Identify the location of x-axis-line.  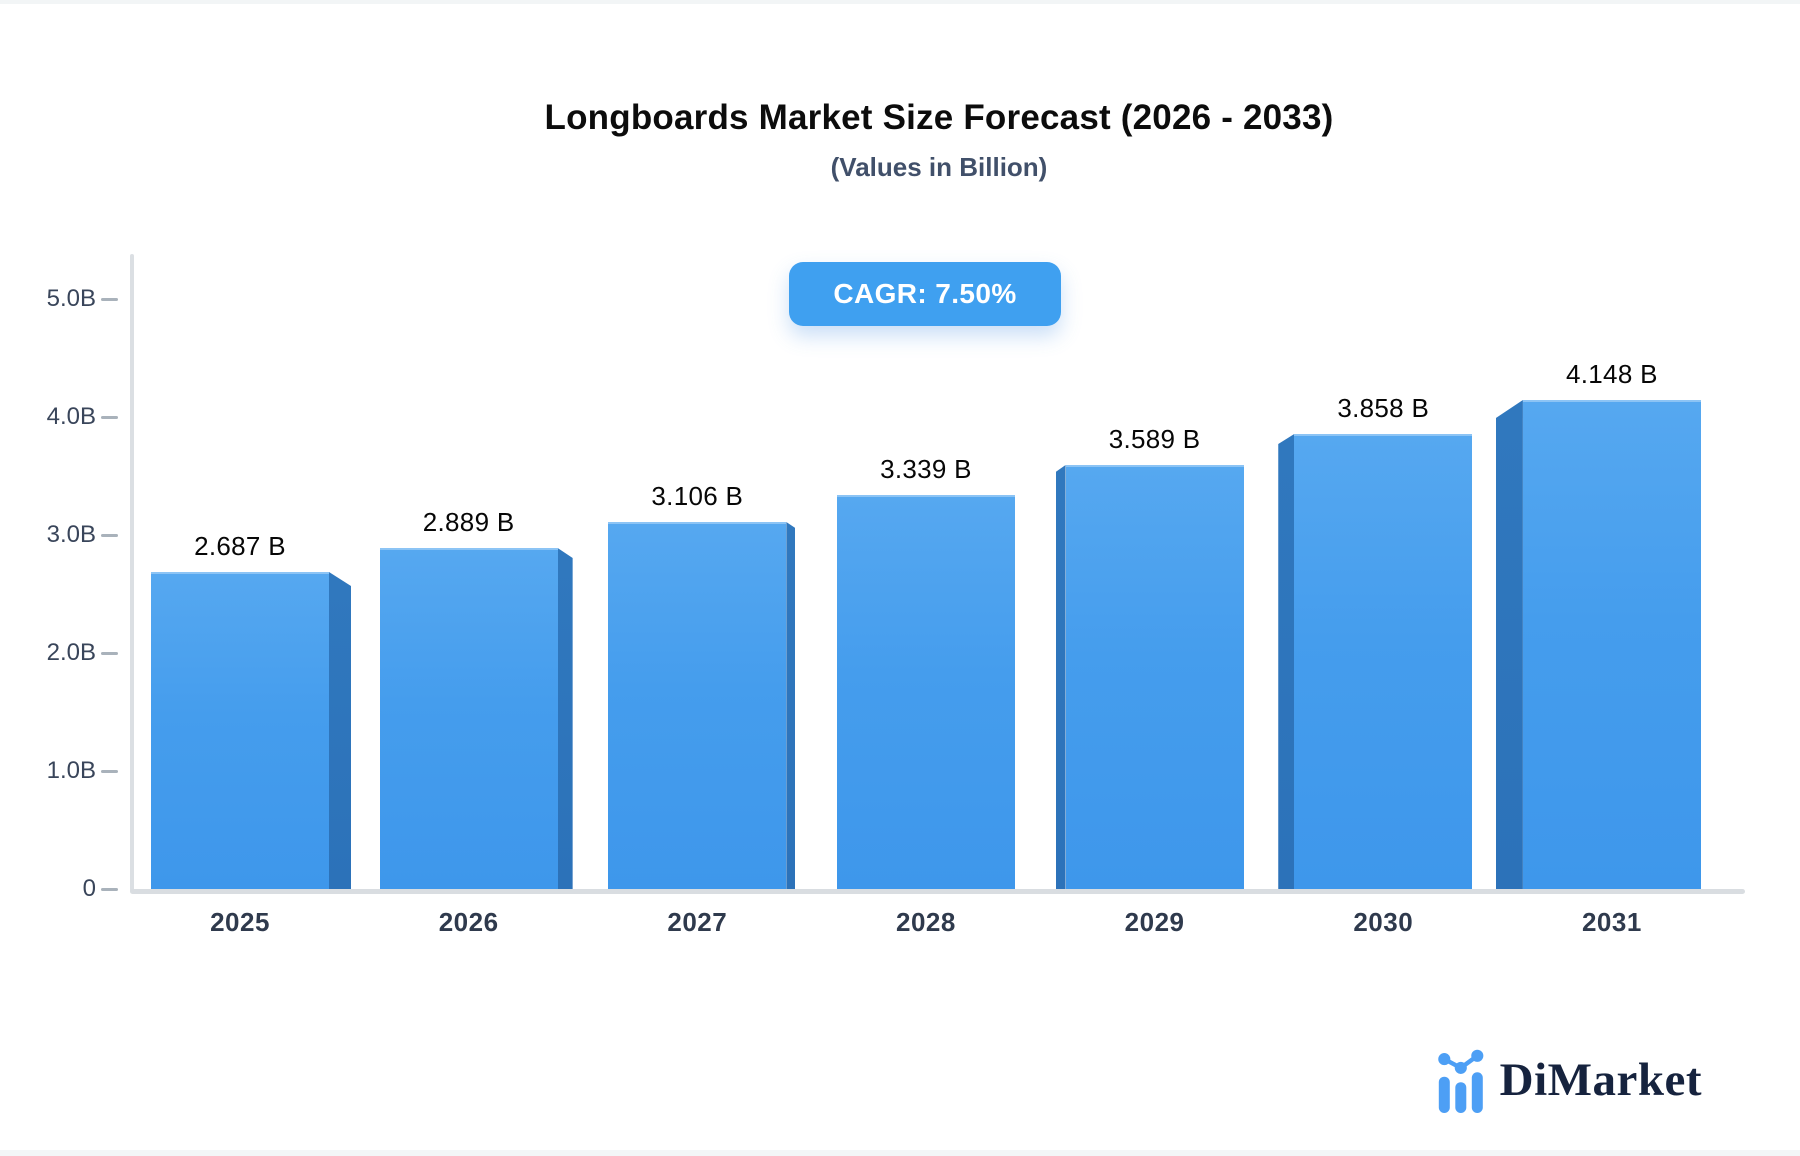
(937, 891).